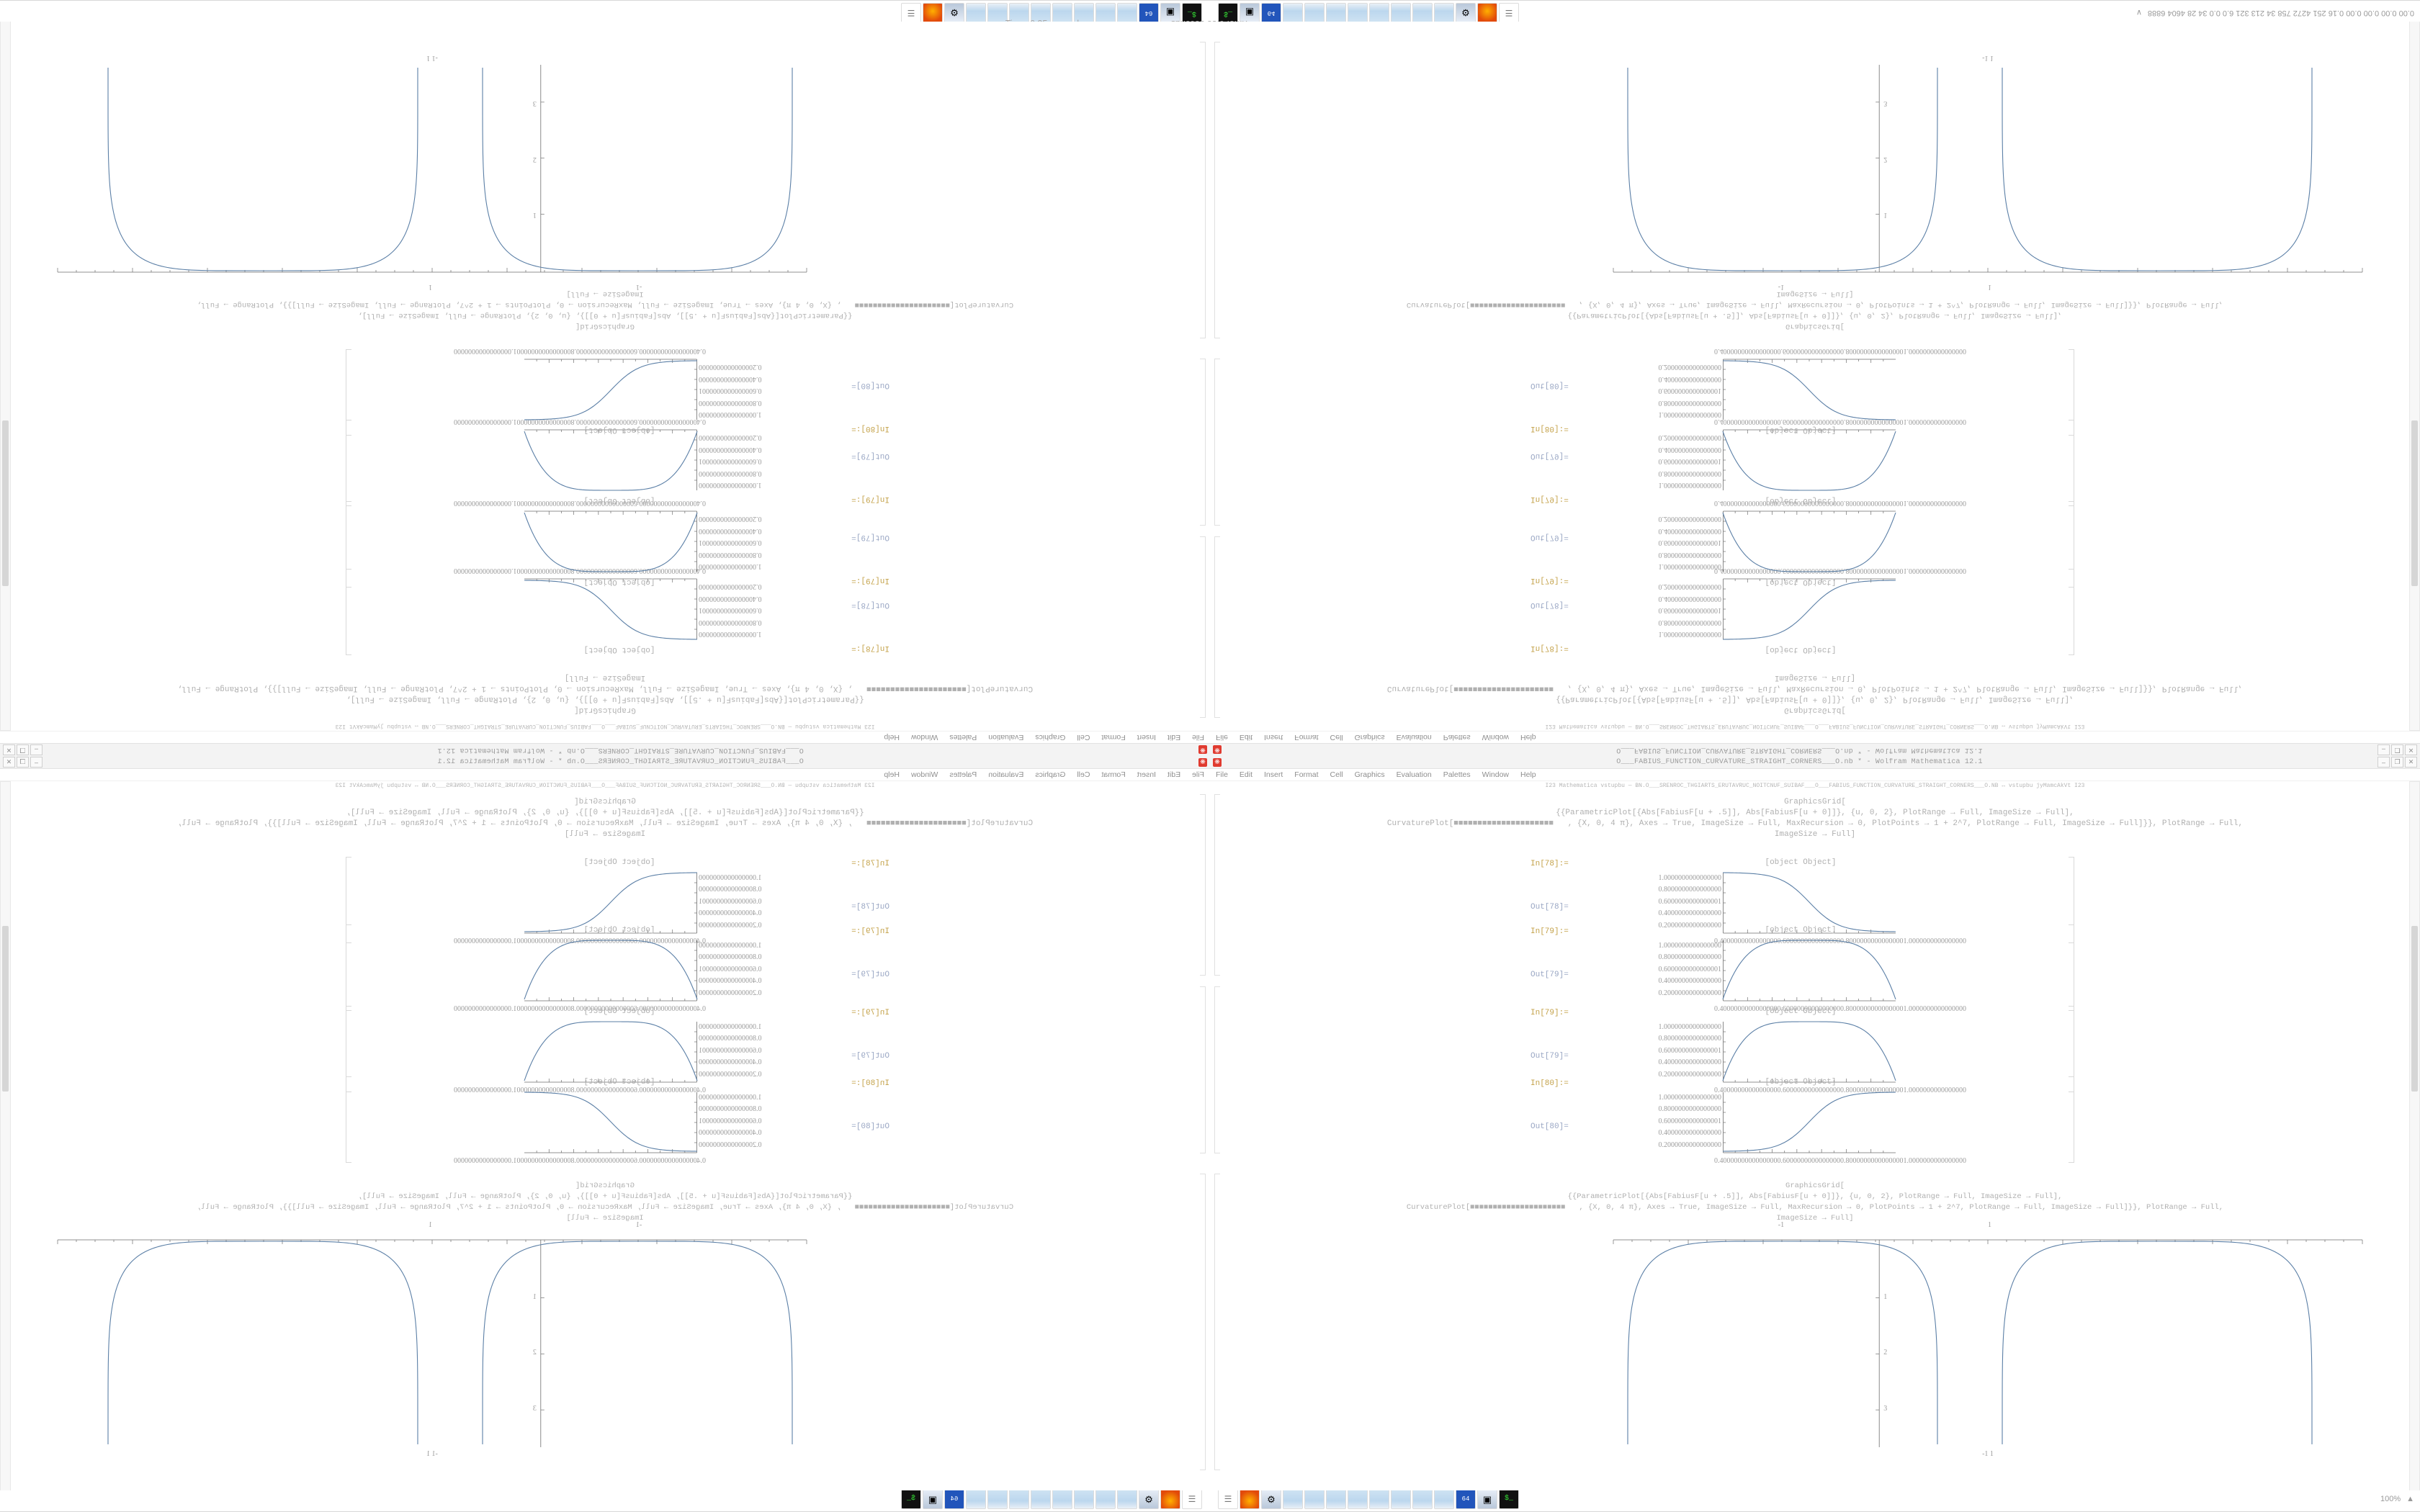 This screenshot has height=1512, width=2420. I want to click on menu-item-edit: Edit, so click(1246, 774).